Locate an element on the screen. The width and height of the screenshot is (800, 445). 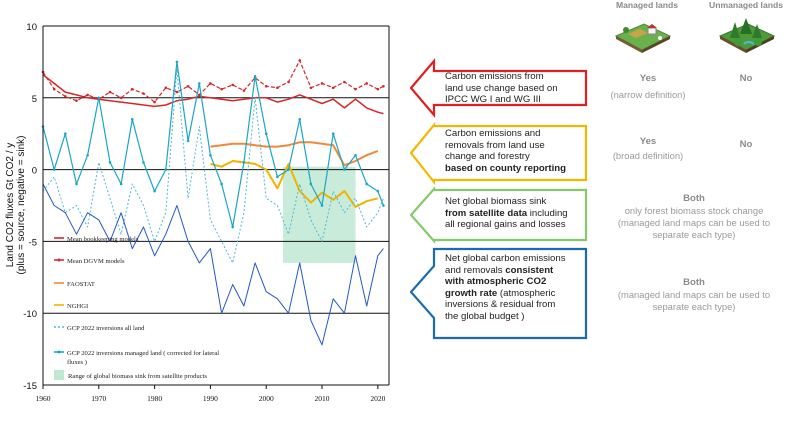
callout-line: Carbon emissions and is located at coordinates (493, 133).